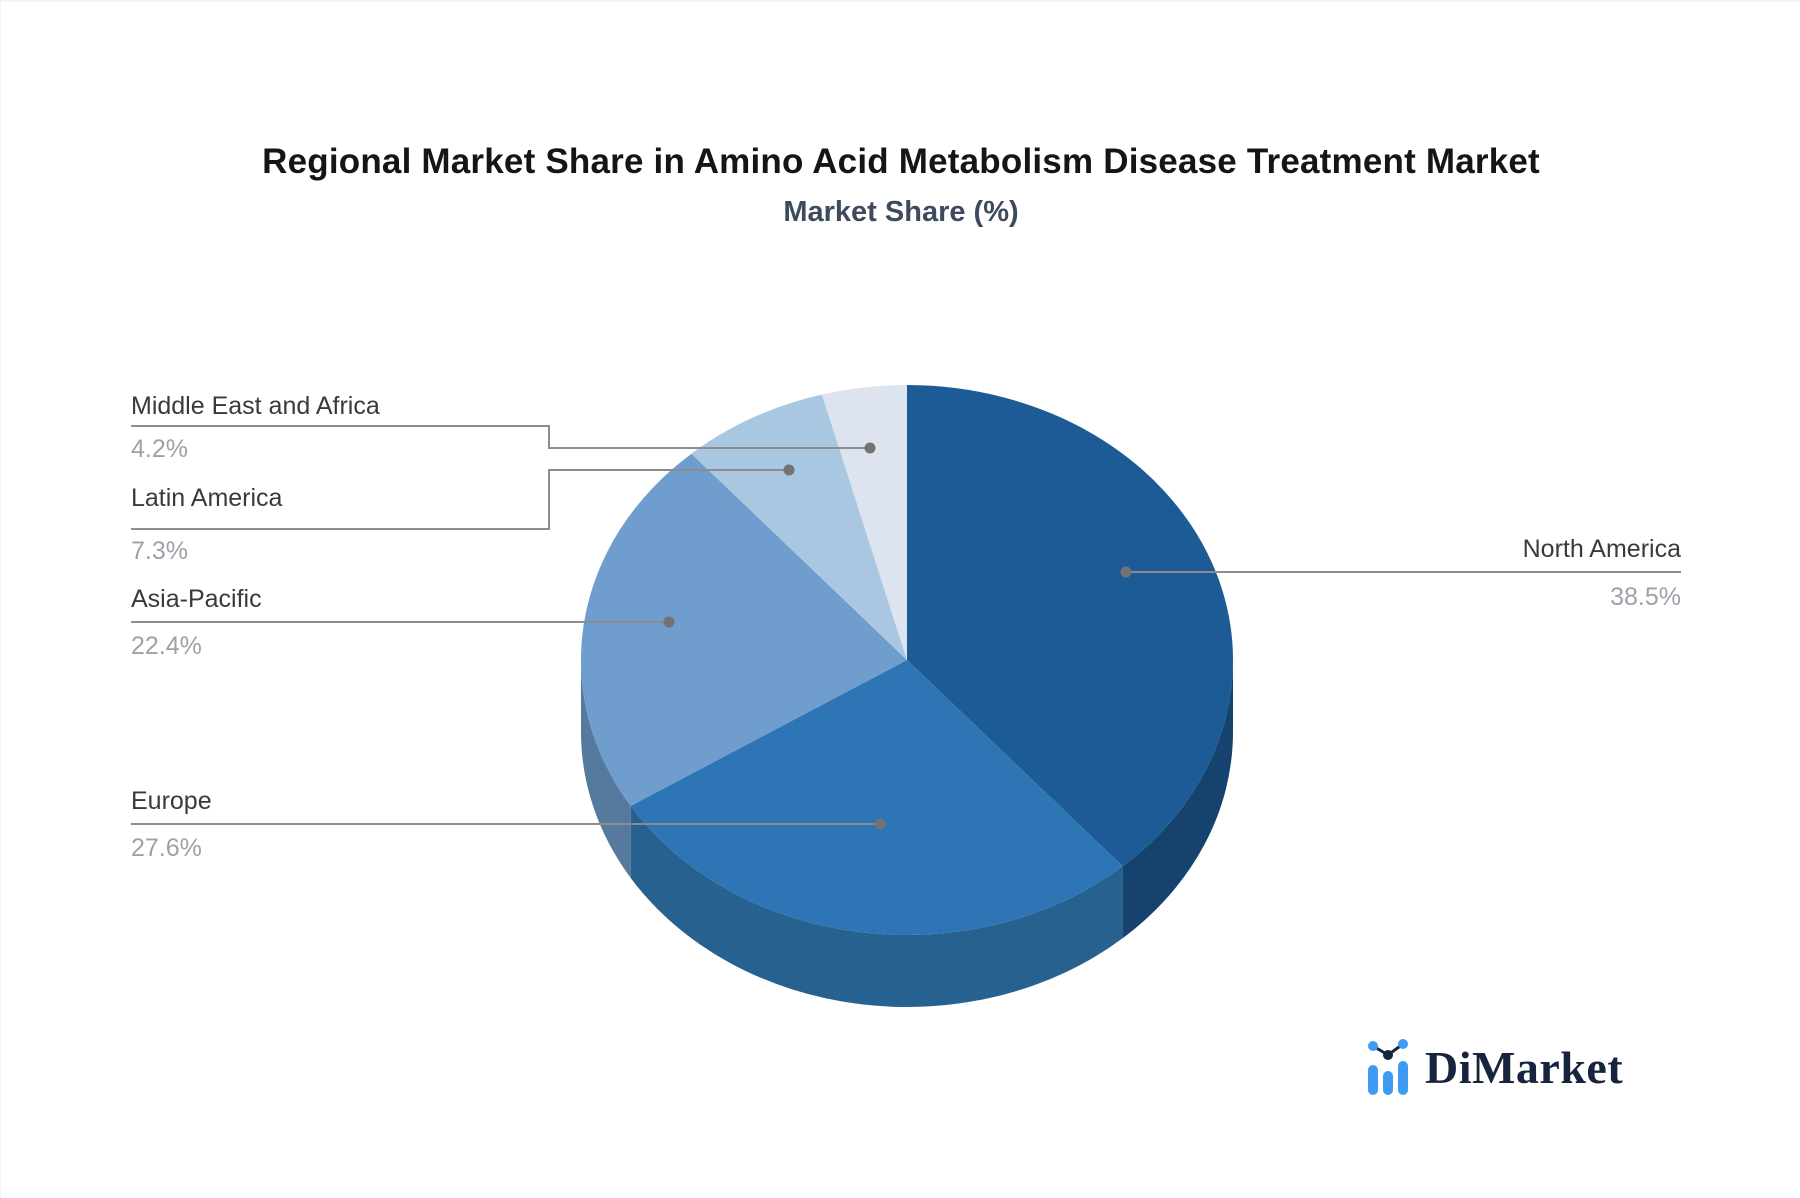 This screenshot has width=1800, height=1198. What do you see at coordinates (166, 848) in the screenshot?
I see `slice-value: 27.6%` at bounding box center [166, 848].